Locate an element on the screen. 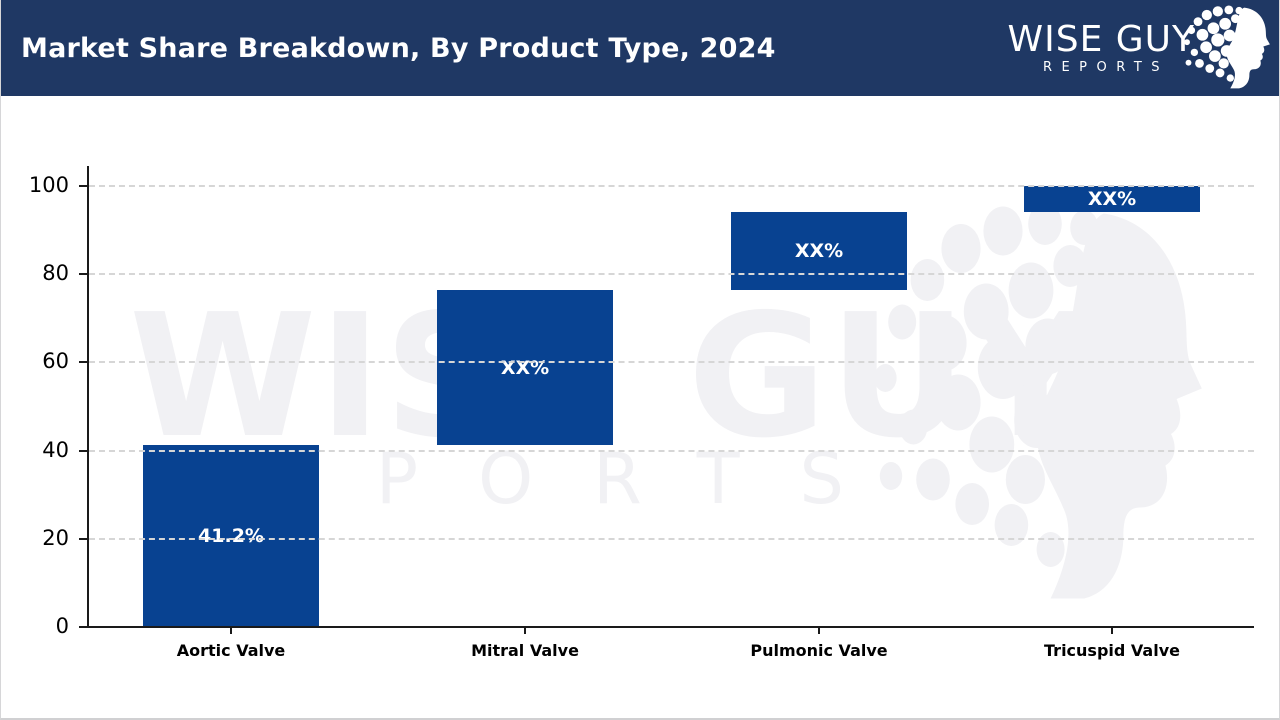 This screenshot has height=720, width=1280. wiseguy-logo-text: WISE GUY REPORTS is located at coordinates (1101, 47).